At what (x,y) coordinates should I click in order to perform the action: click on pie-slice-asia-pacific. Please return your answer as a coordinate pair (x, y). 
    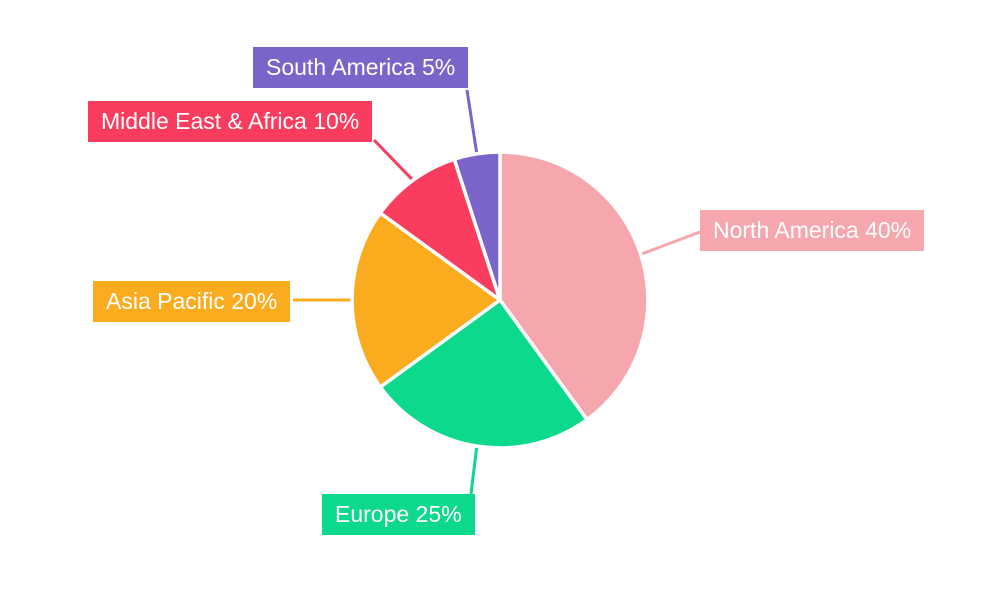
    Looking at the image, I should click on (426, 300).